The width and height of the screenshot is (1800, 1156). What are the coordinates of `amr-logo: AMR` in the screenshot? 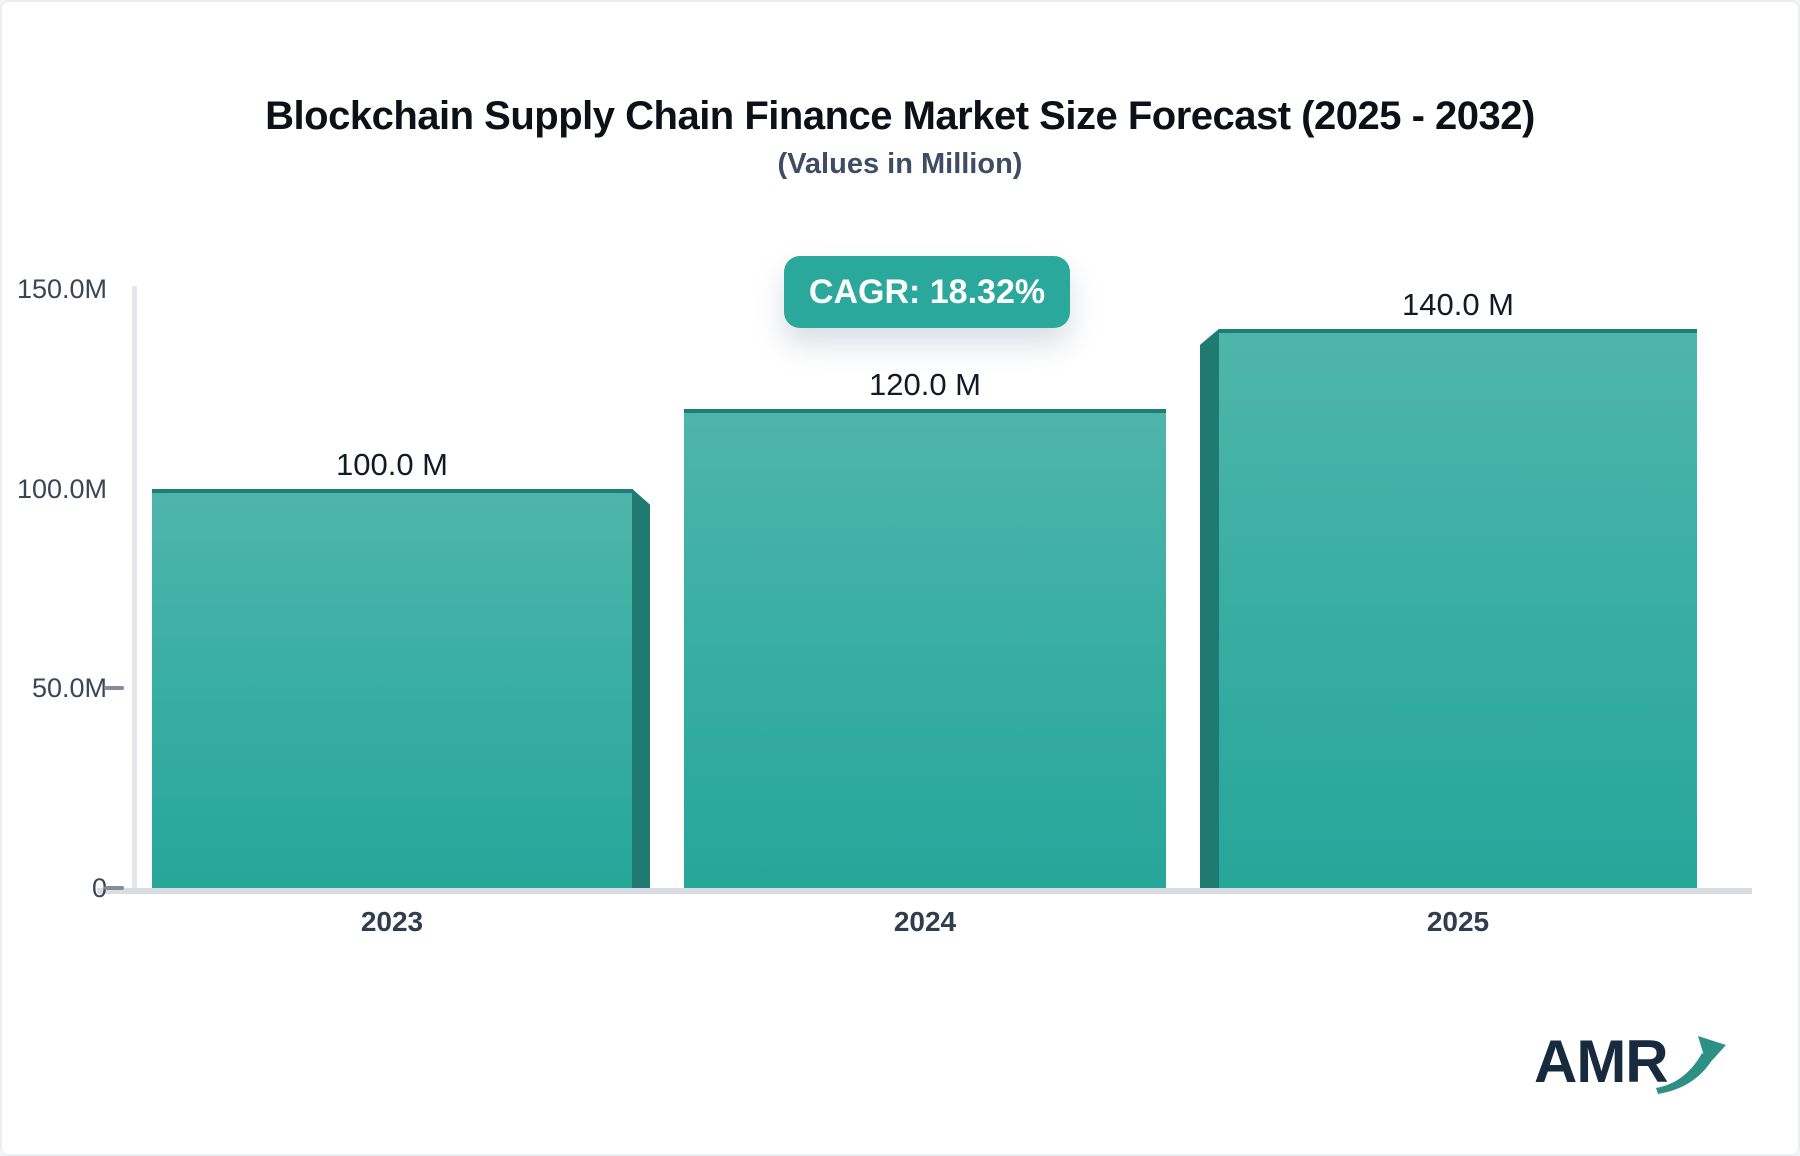 It's located at (1633, 1065).